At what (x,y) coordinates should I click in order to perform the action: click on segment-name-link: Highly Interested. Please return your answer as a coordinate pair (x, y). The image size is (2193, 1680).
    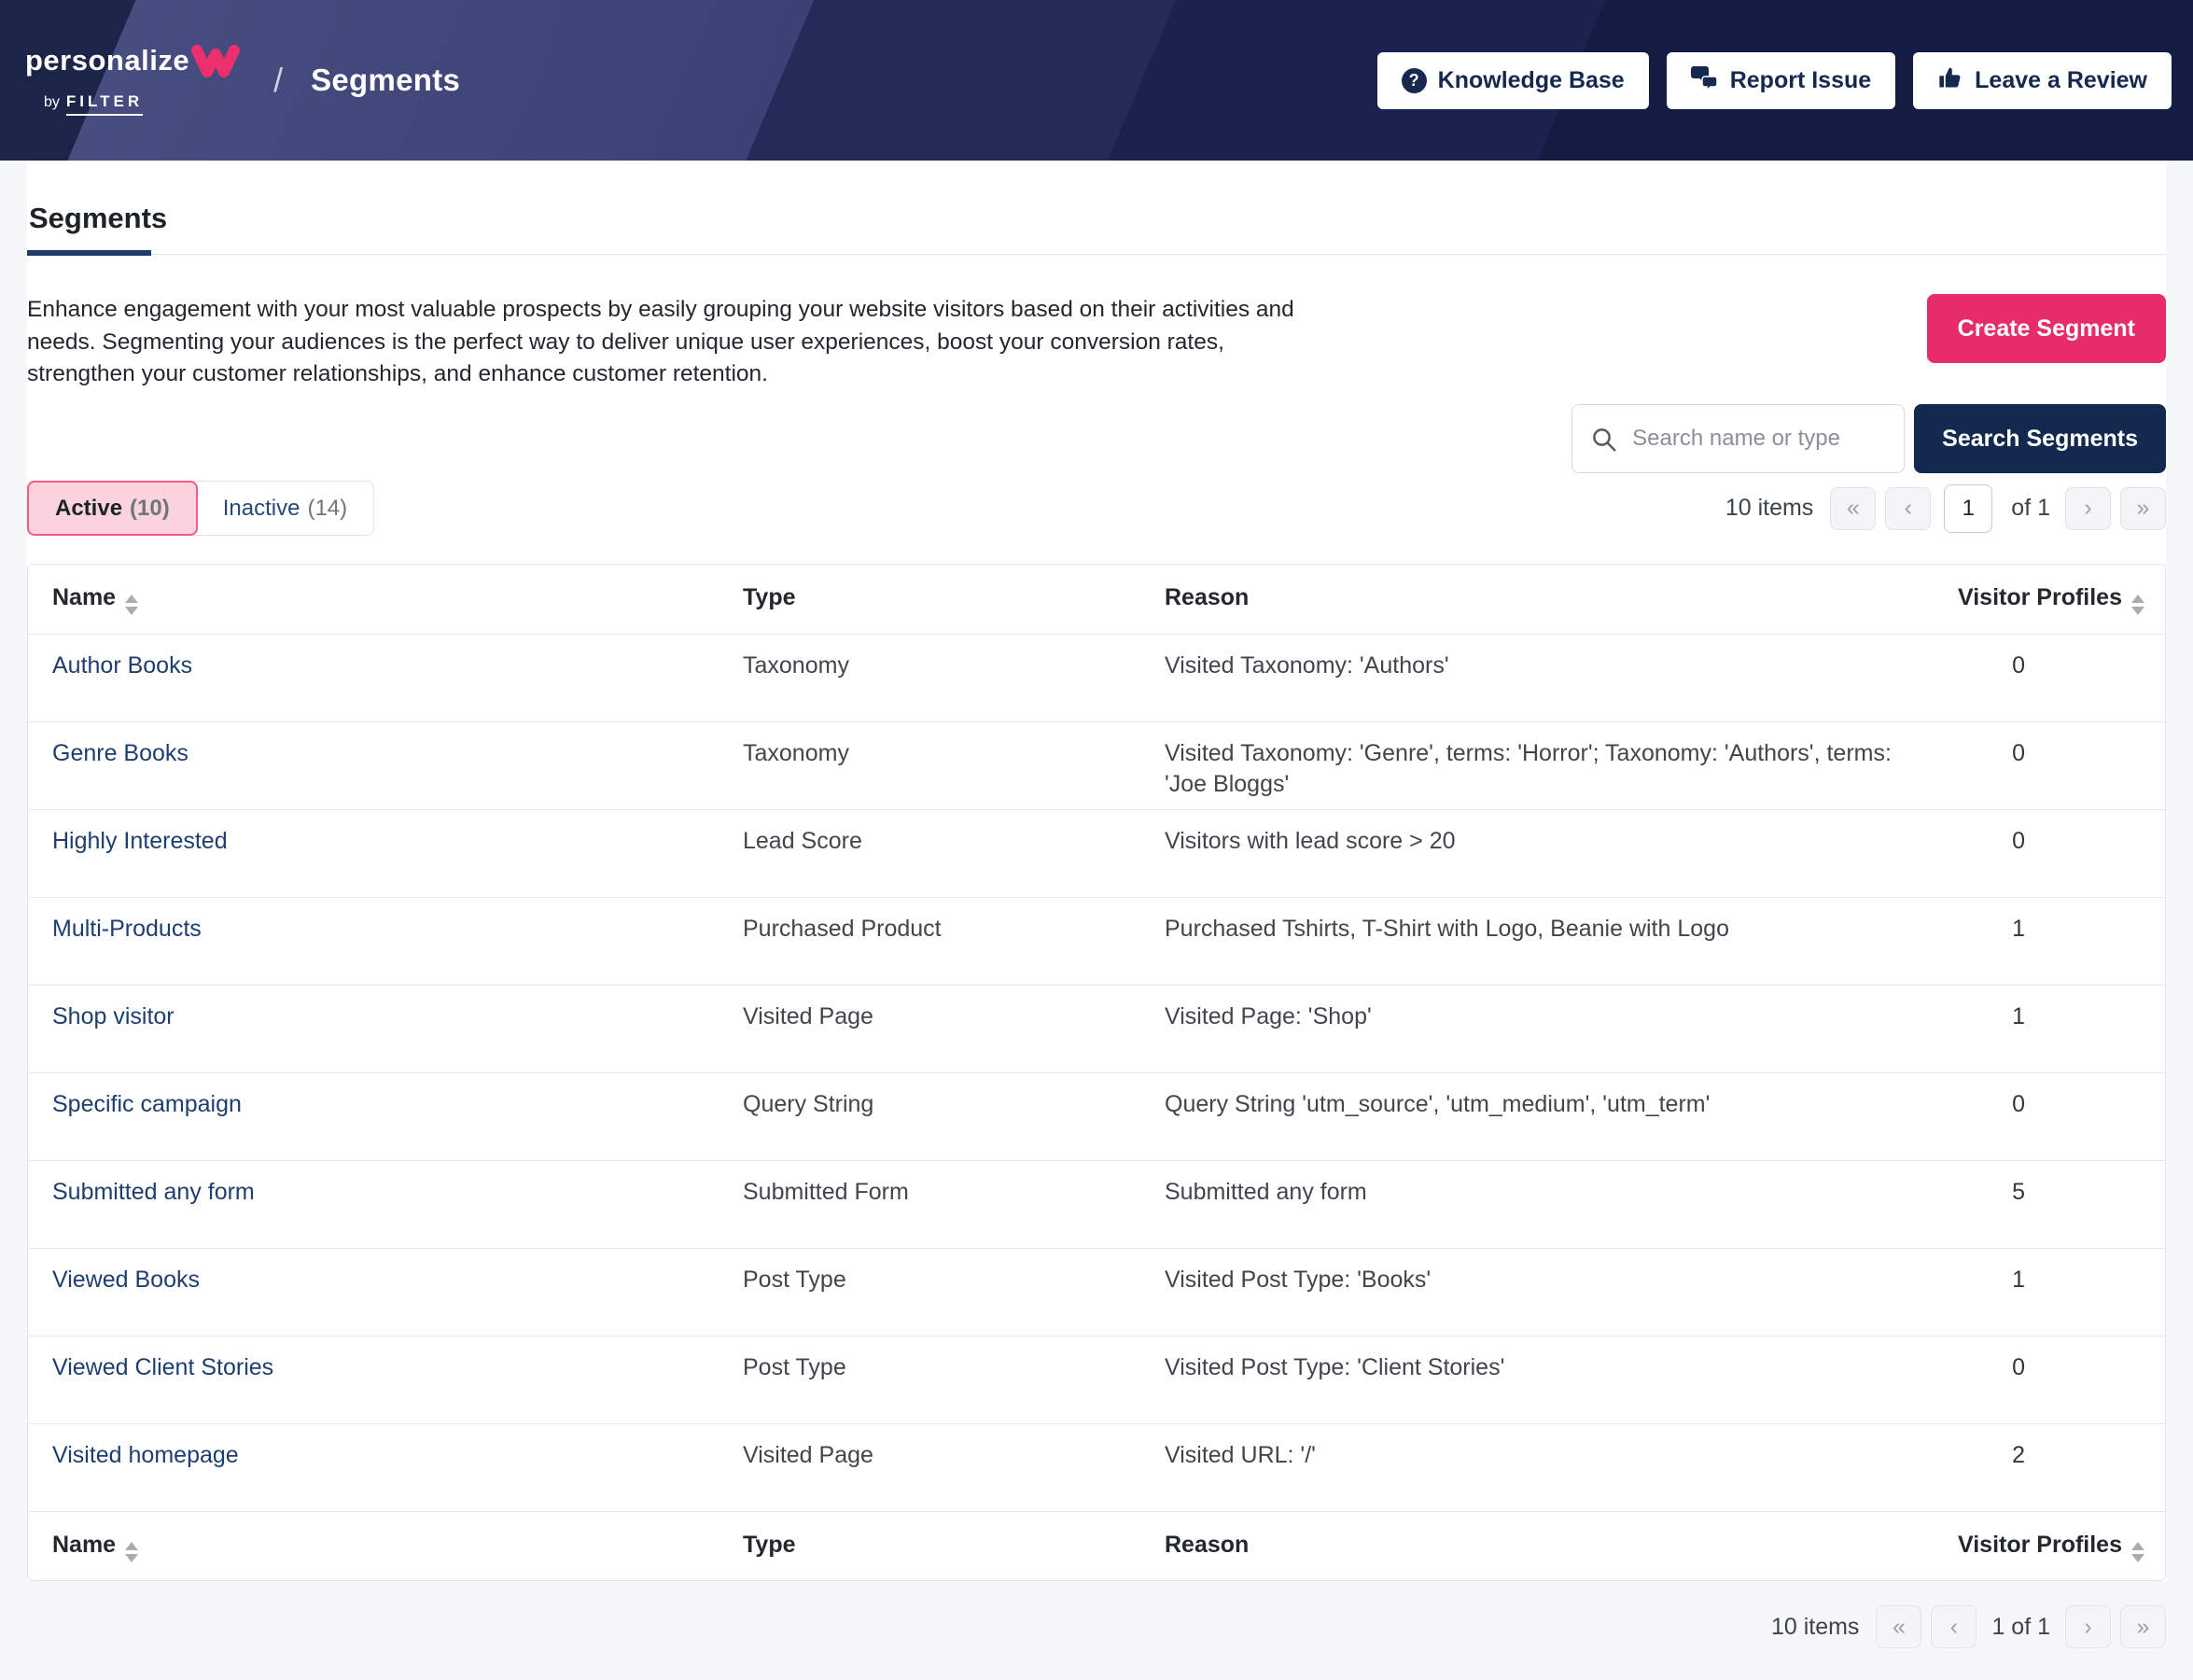
    Looking at the image, I should click on (140, 840).